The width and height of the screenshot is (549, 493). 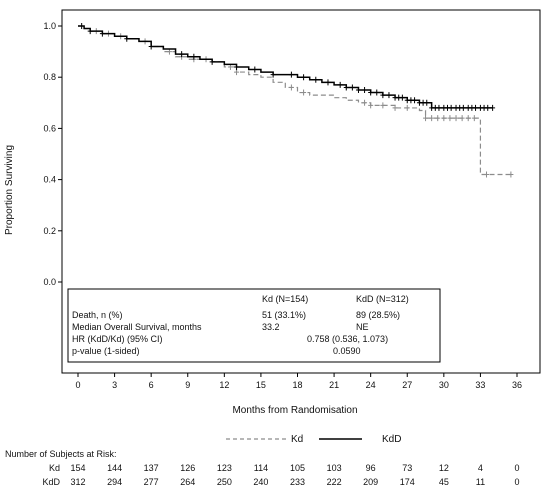 I want to click on y-tick-label: 0.2, so click(x=49, y=231).